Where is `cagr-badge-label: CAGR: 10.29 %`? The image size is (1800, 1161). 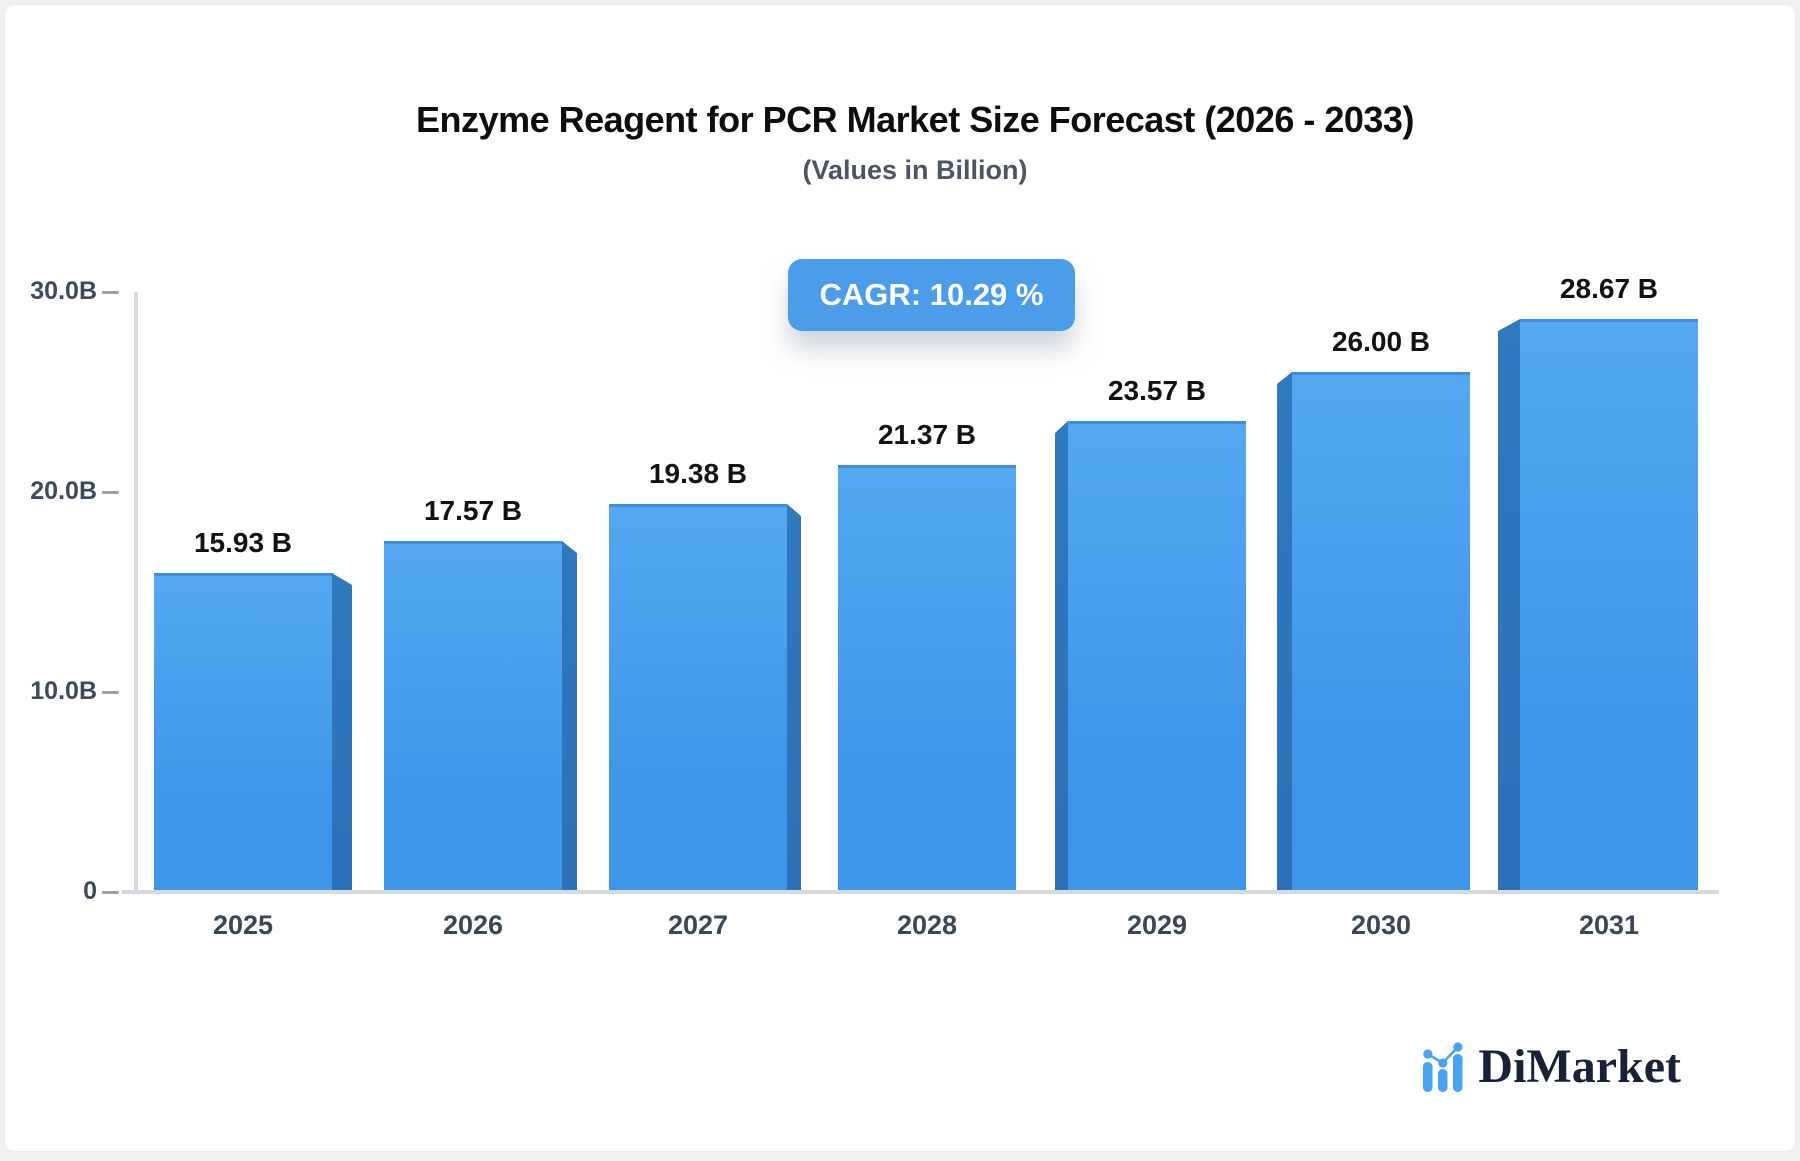 cagr-badge-label: CAGR: 10.29 % is located at coordinates (931, 294).